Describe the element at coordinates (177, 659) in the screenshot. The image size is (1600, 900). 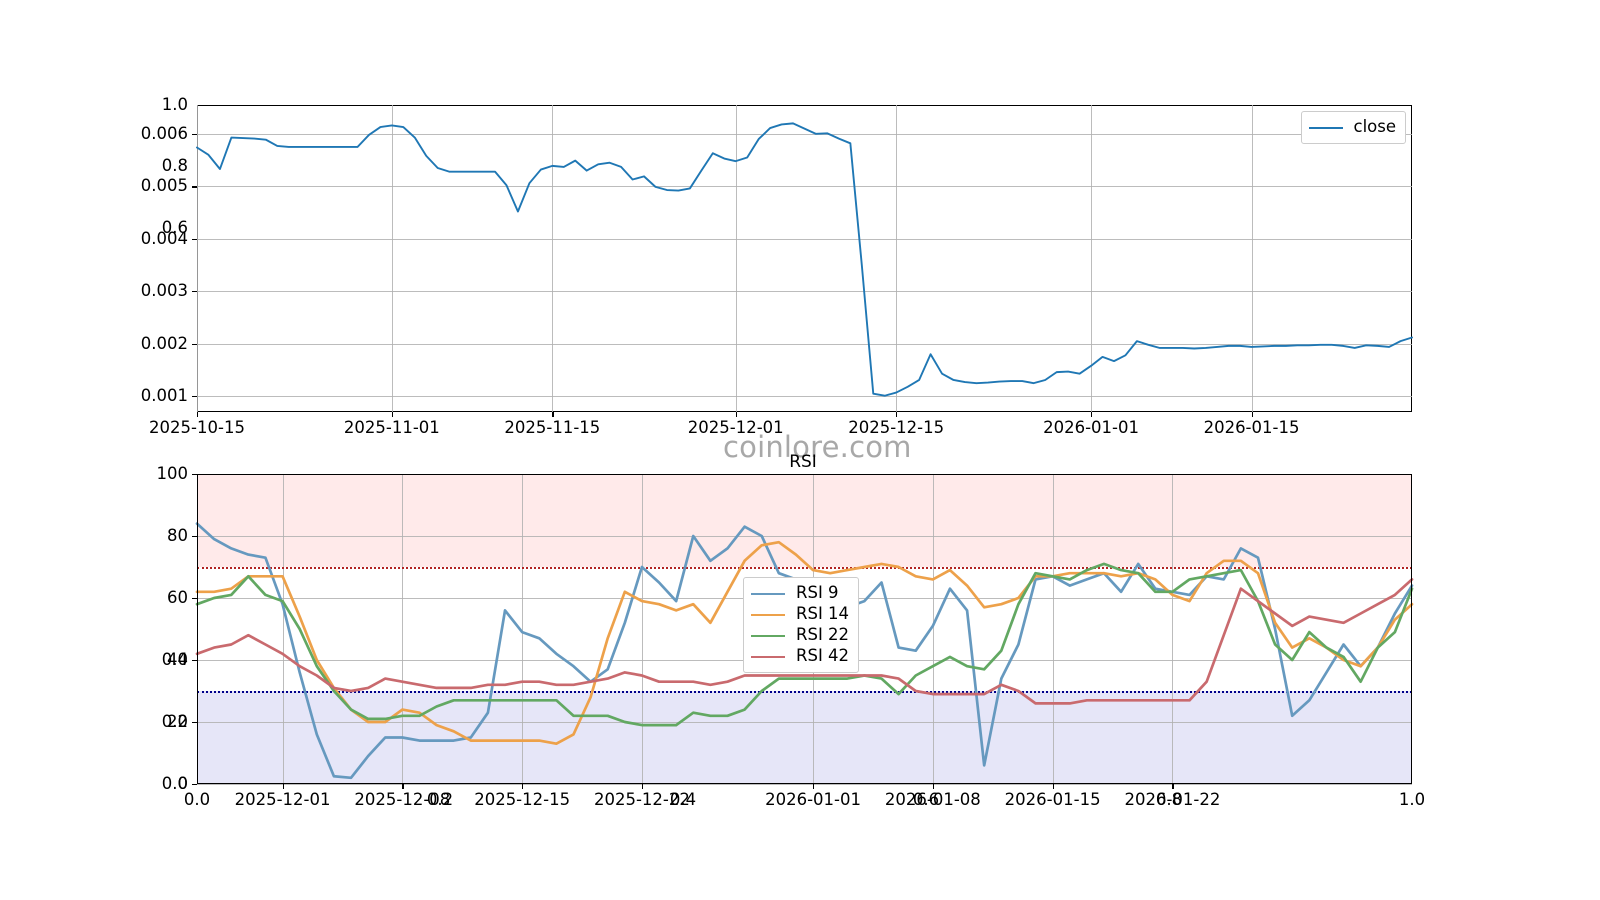
I see `y-tick-label: 40` at that location.